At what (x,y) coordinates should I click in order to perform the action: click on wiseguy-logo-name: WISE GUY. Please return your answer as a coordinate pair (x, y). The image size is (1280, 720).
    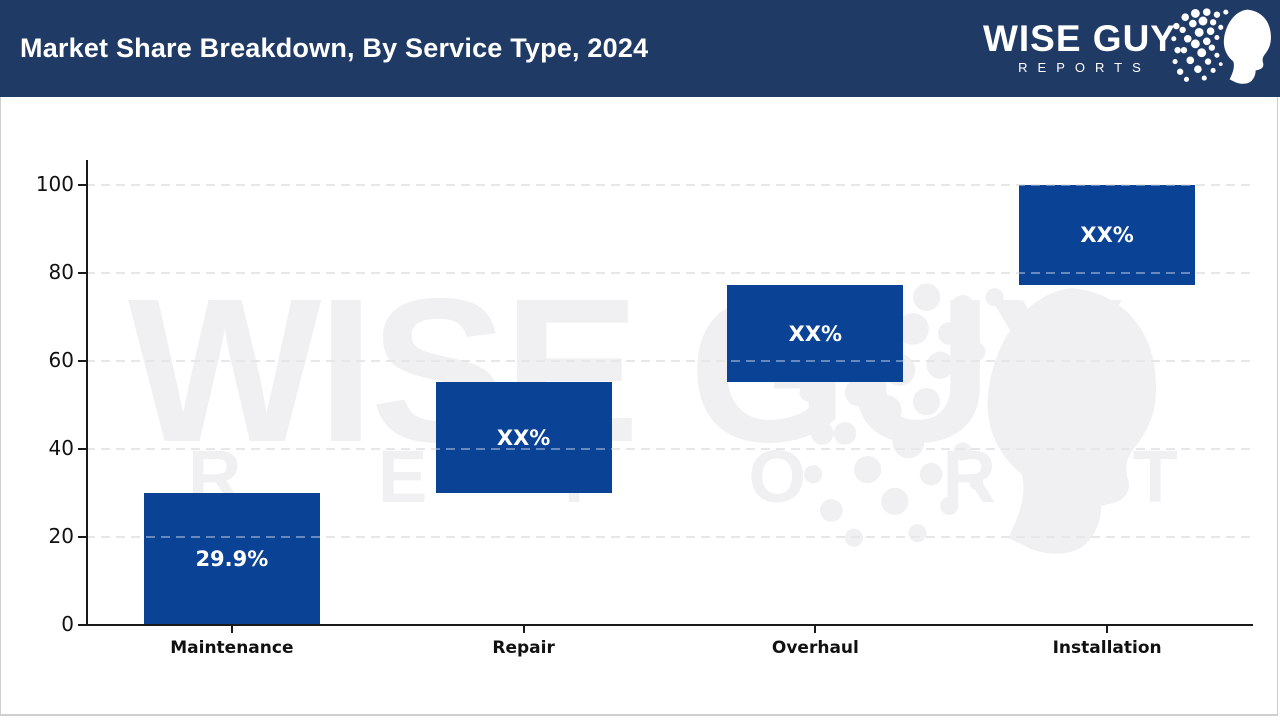
    Looking at the image, I should click on (1079, 38).